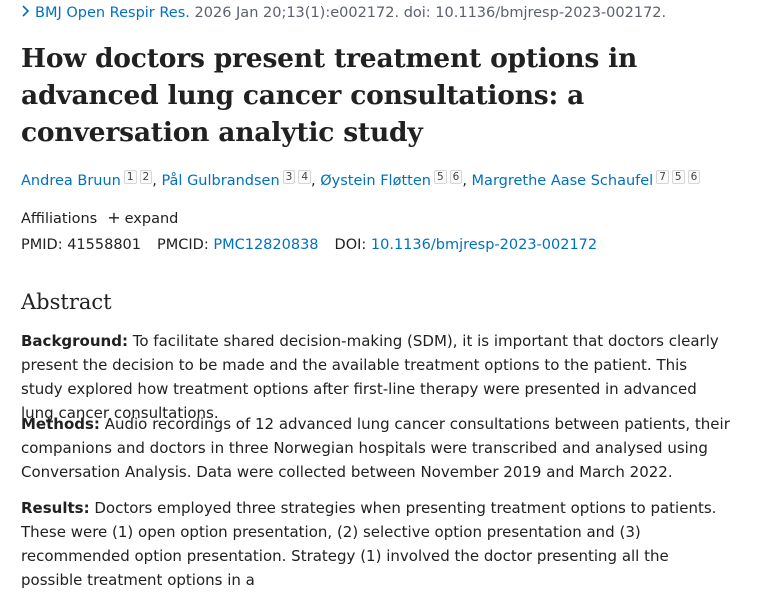 The width and height of the screenshot is (760, 592). What do you see at coordinates (28, 13) in the screenshot?
I see `chevron-right-icon` at bounding box center [28, 13].